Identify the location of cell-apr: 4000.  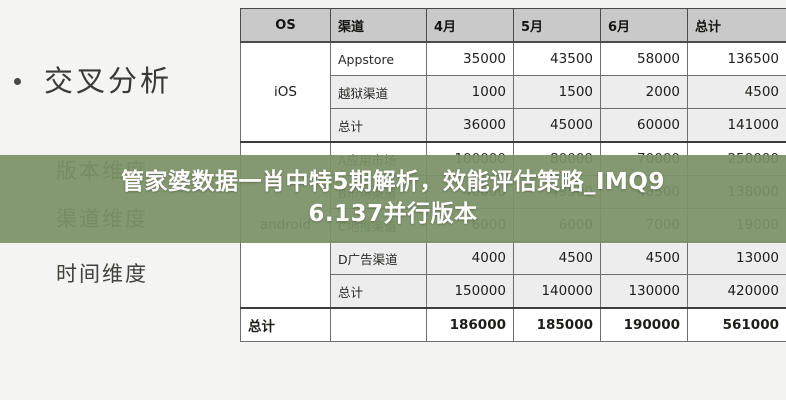
(470, 258).